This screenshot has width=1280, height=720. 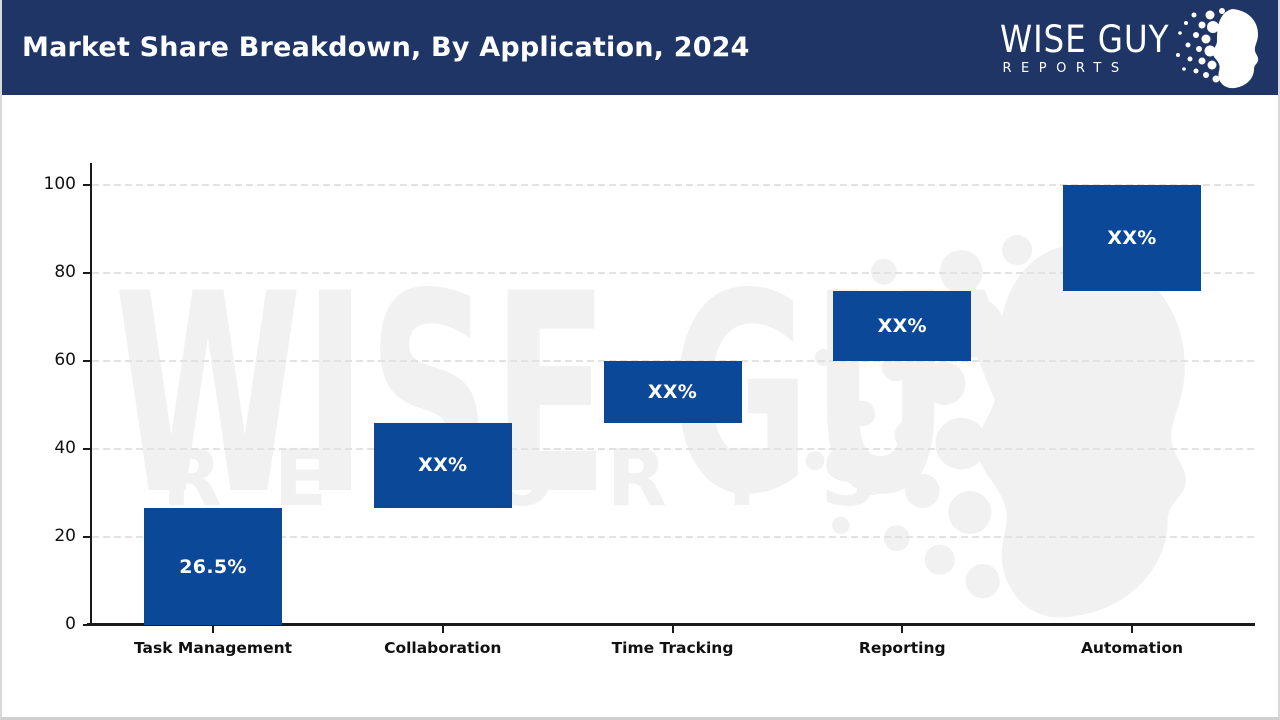 I want to click on bar-reporting: XX%, so click(x=902, y=325).